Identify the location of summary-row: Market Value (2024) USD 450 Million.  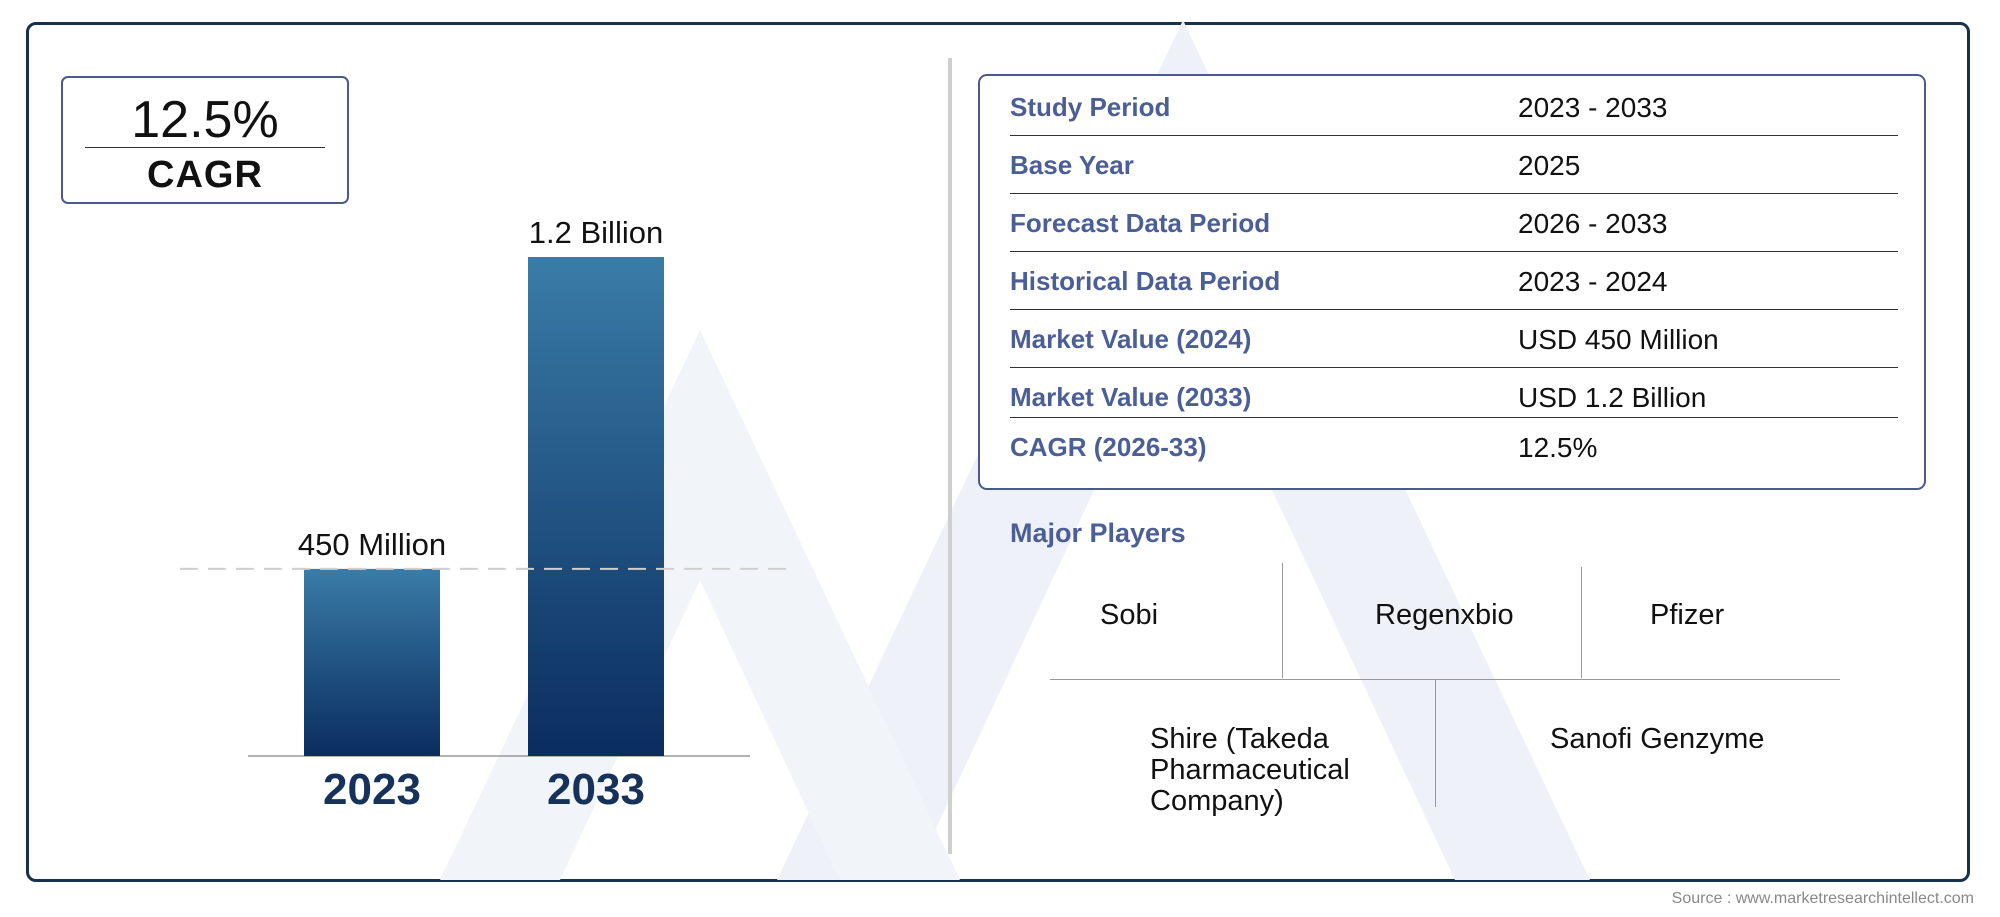
(1454, 339).